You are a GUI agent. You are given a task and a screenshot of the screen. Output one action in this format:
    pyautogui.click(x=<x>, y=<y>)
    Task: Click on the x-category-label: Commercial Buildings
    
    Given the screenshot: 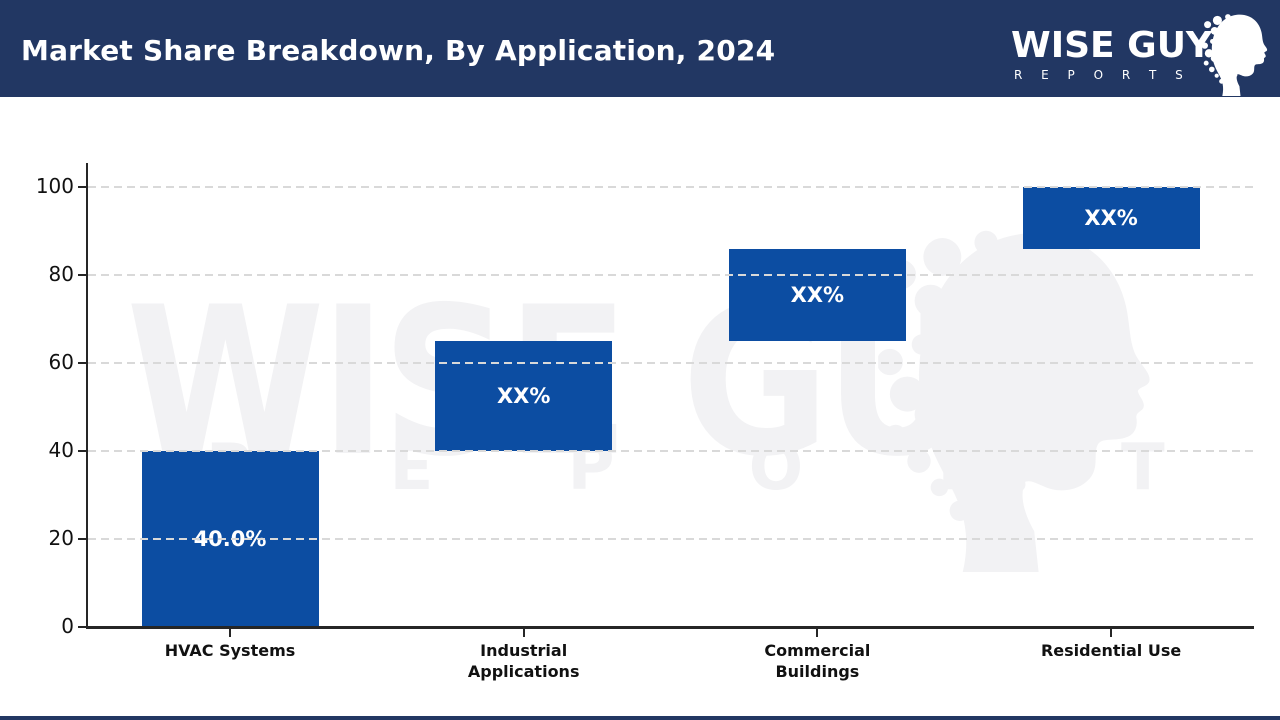 What is the action you would take?
    pyautogui.click(x=817, y=661)
    